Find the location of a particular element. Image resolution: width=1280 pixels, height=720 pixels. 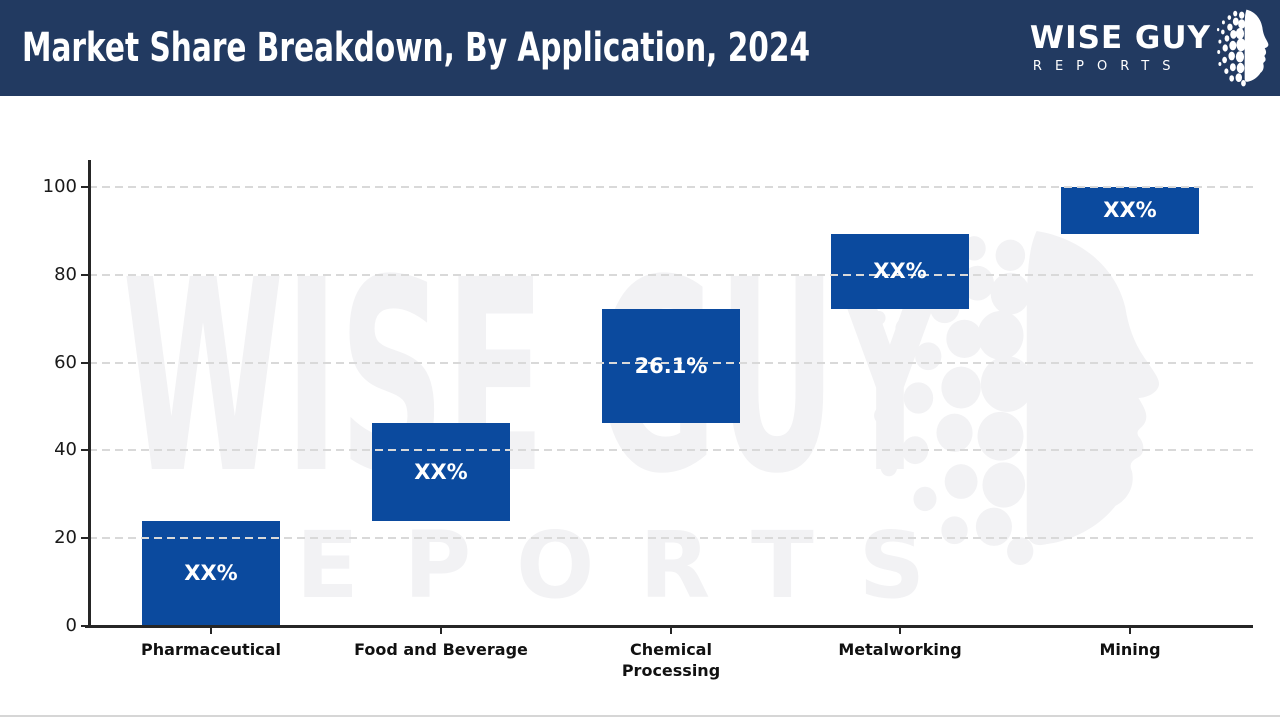

y-tick-label: 80 is located at coordinates (65, 274).